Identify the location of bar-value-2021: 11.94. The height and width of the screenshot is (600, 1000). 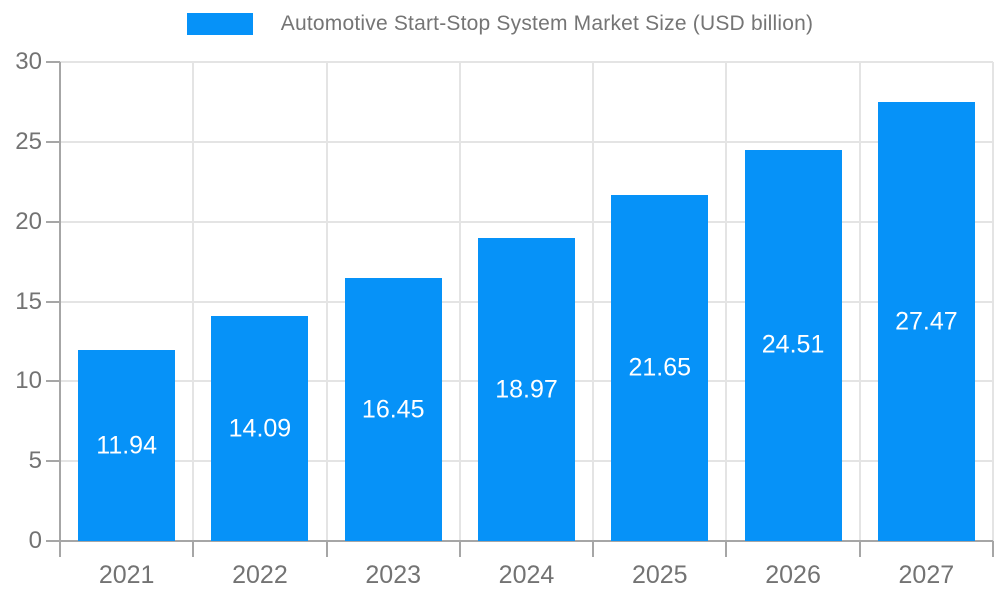
(126, 445).